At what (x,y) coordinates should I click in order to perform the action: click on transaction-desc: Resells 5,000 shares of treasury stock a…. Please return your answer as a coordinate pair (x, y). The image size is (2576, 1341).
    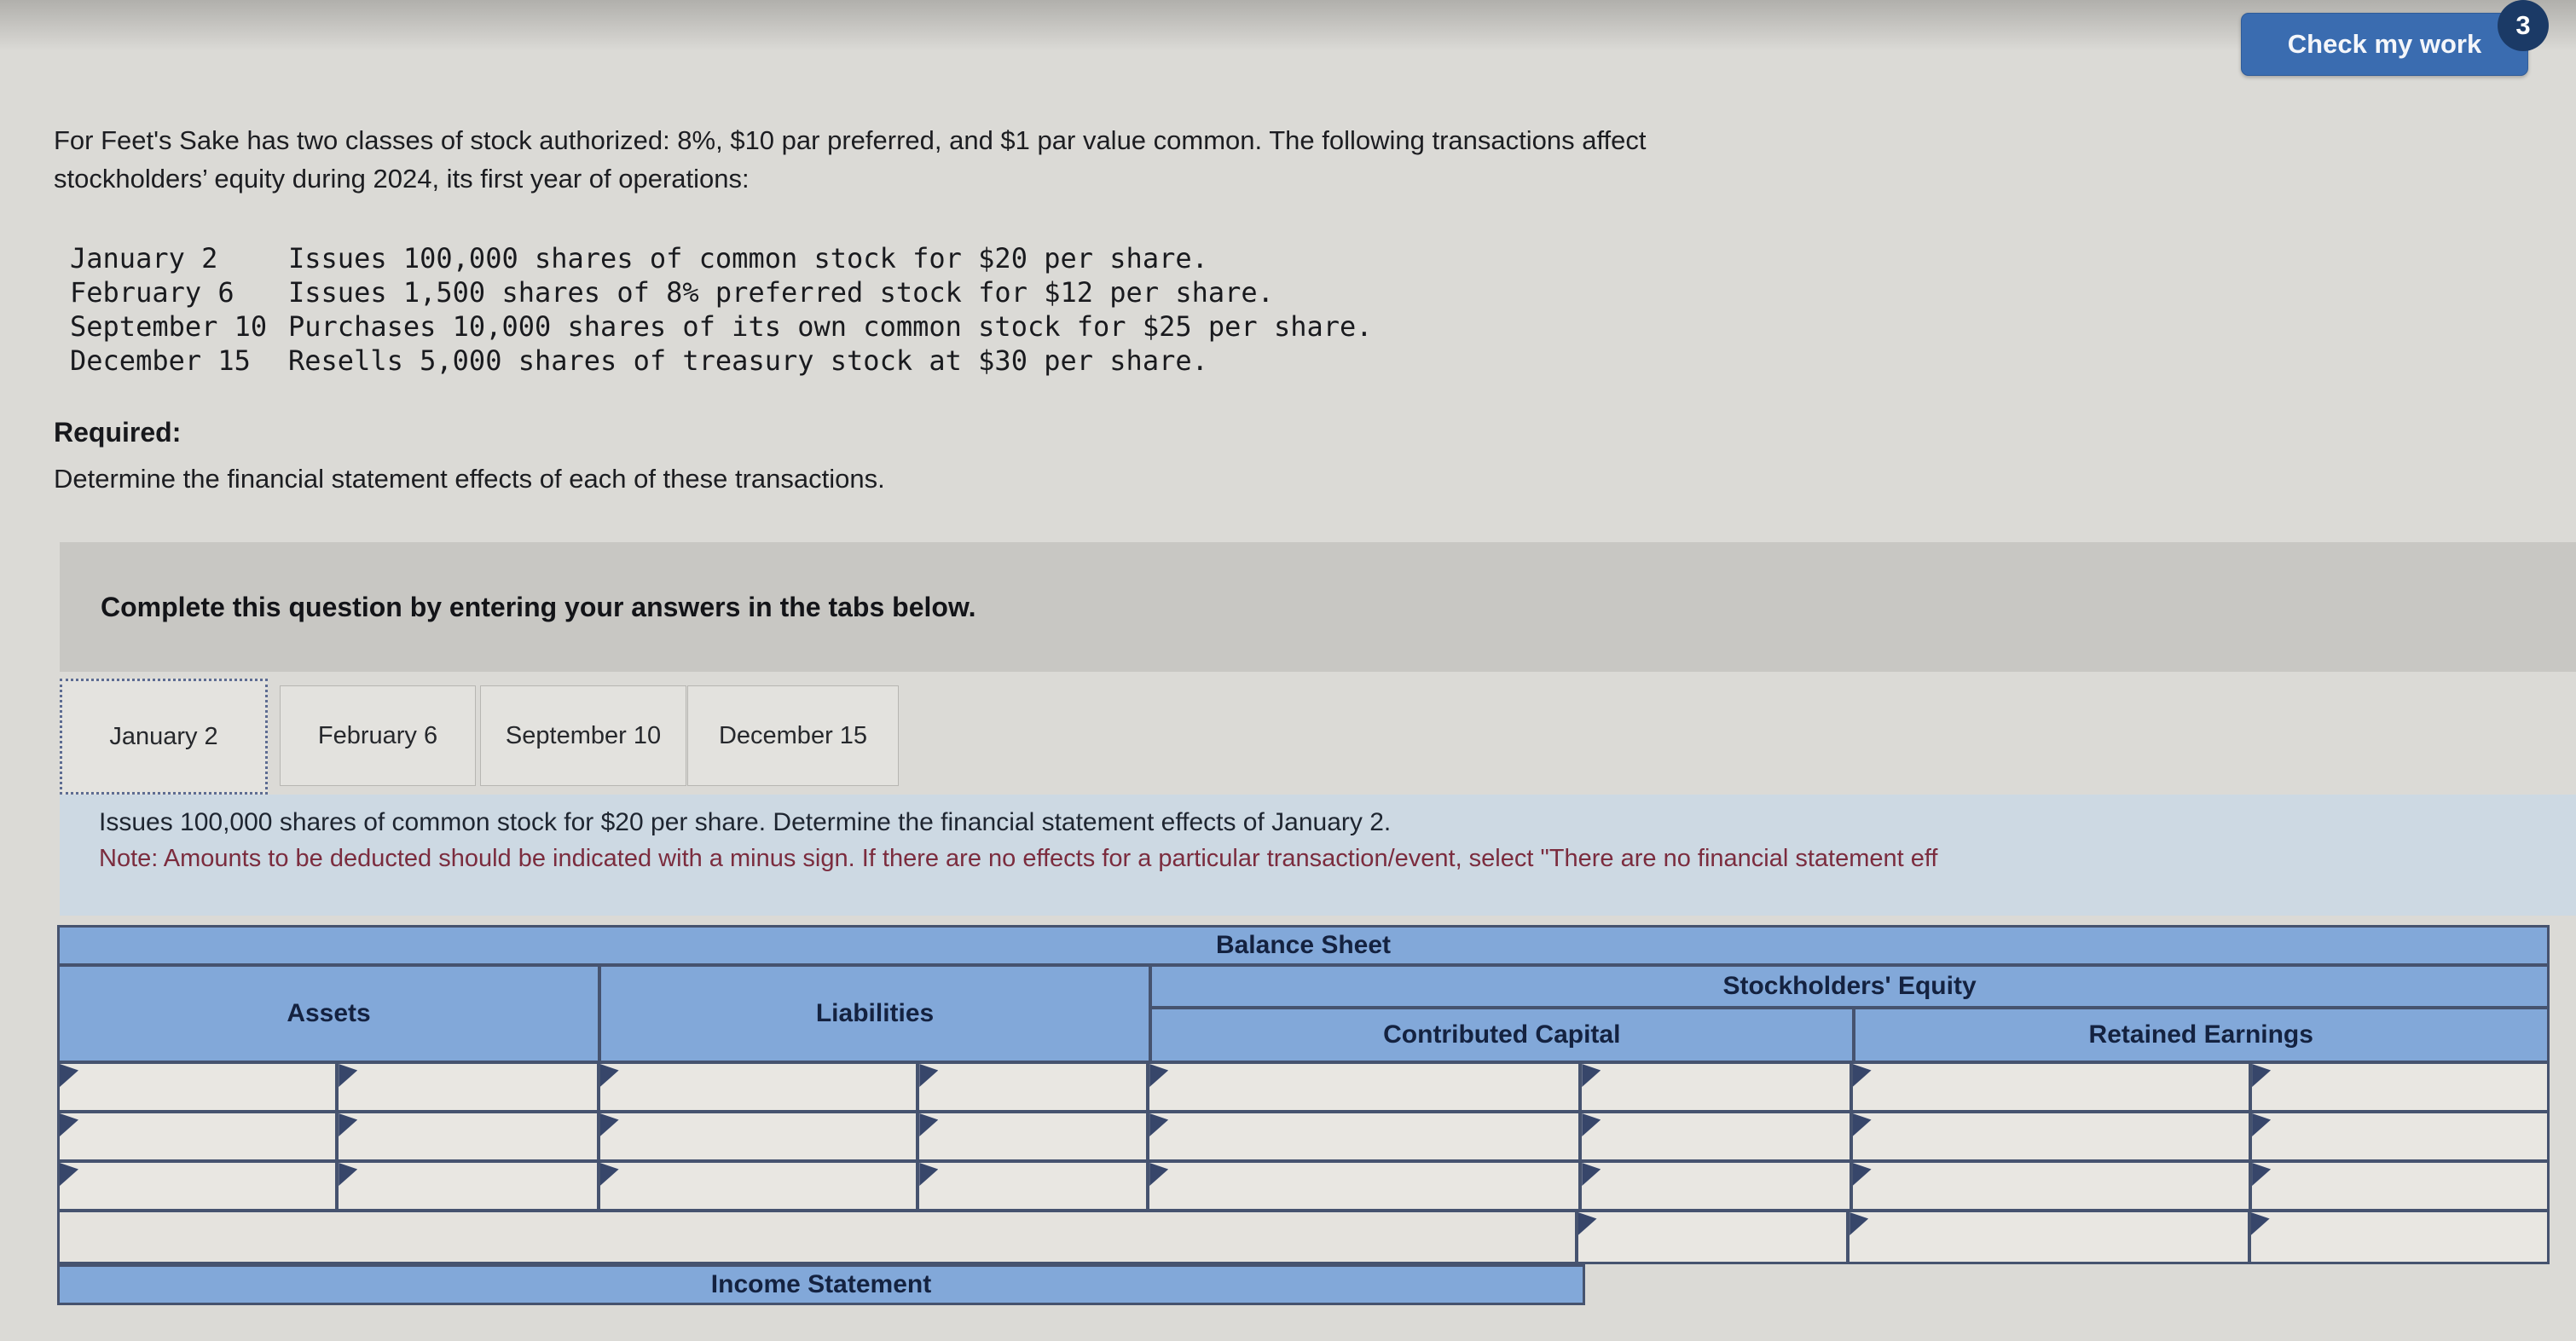
    Looking at the image, I should click on (748, 360).